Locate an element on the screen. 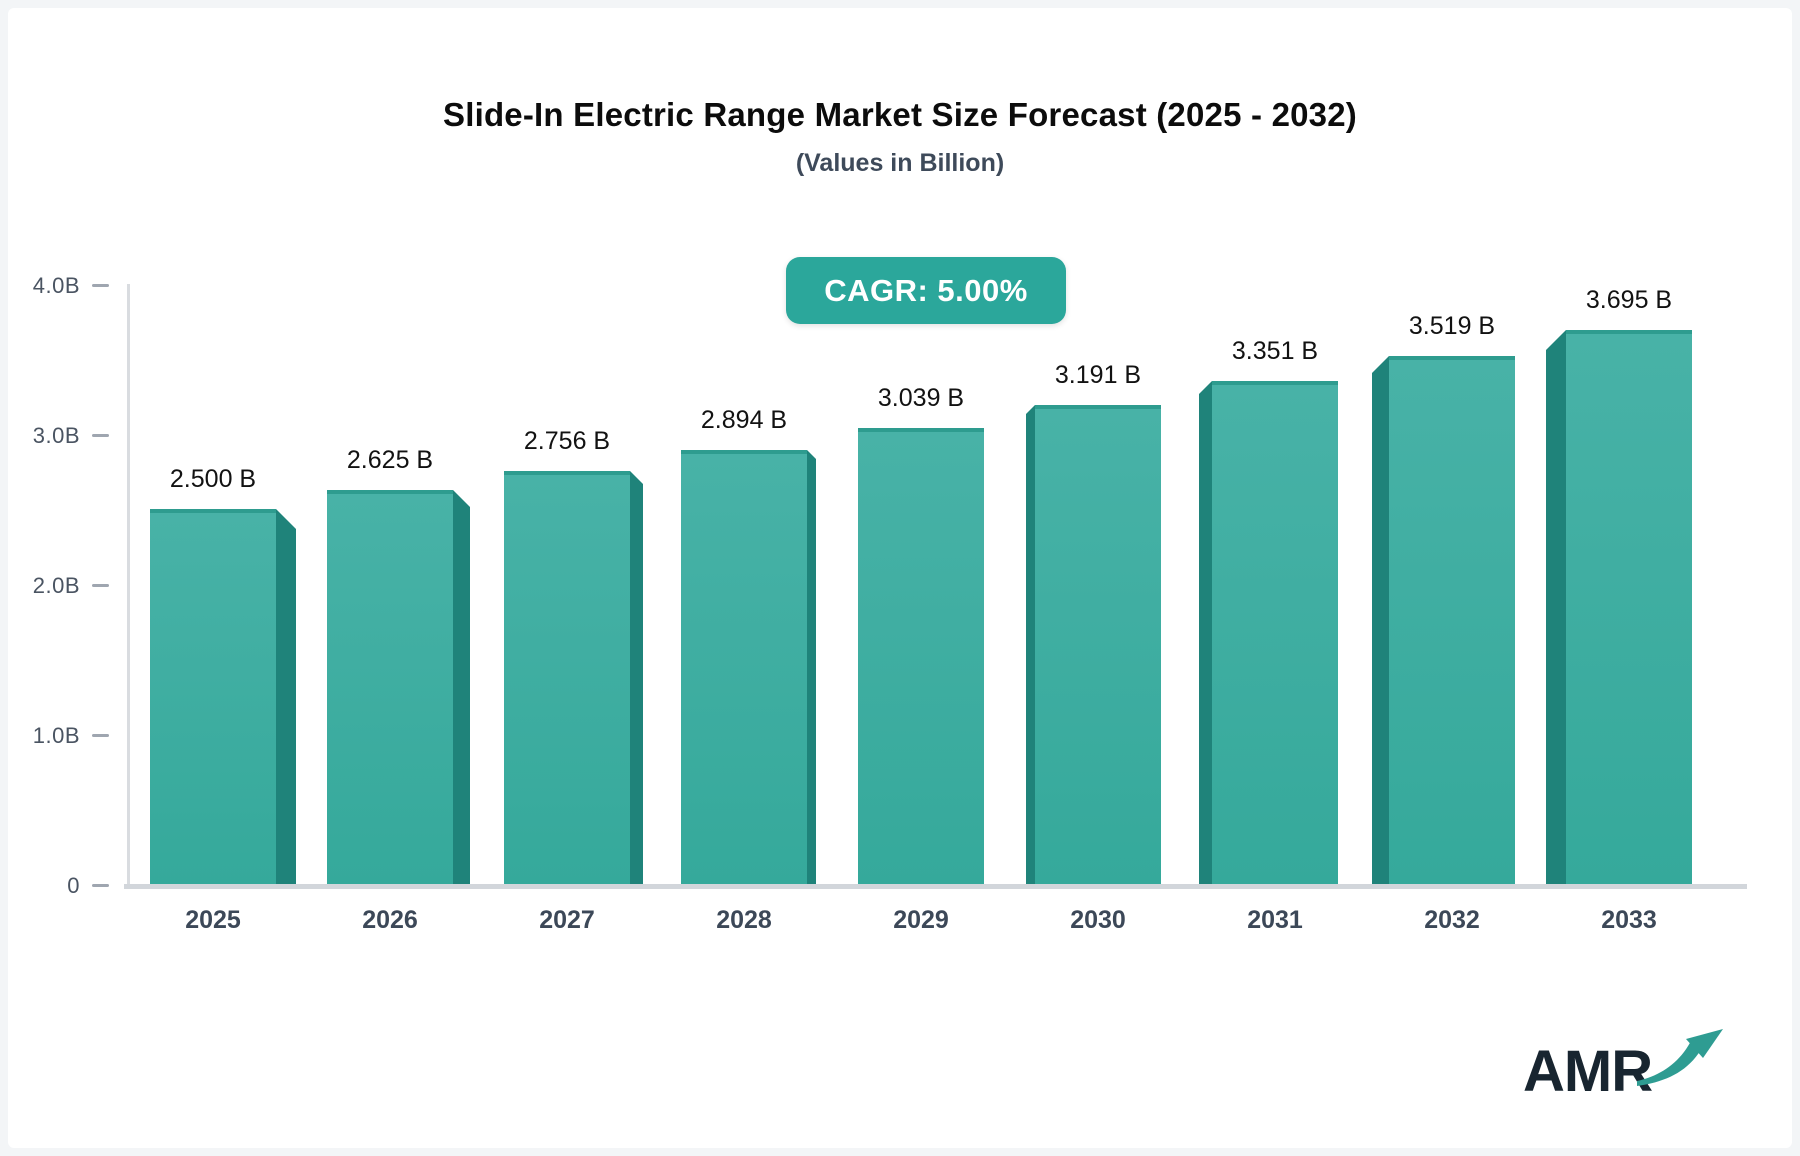 The width and height of the screenshot is (1800, 1156). chart-subtitle: (Values in Billion) is located at coordinates (900, 163).